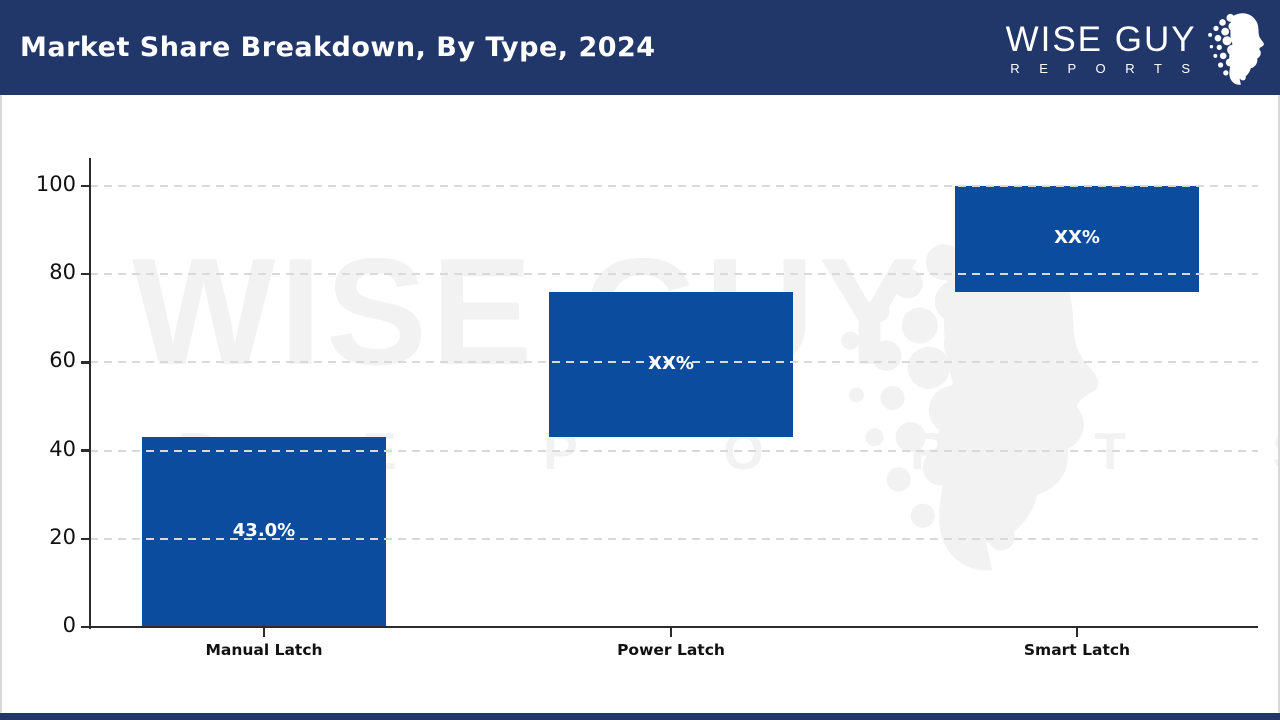 The image size is (1280, 720). I want to click on bar-manual-latch, so click(264, 532).